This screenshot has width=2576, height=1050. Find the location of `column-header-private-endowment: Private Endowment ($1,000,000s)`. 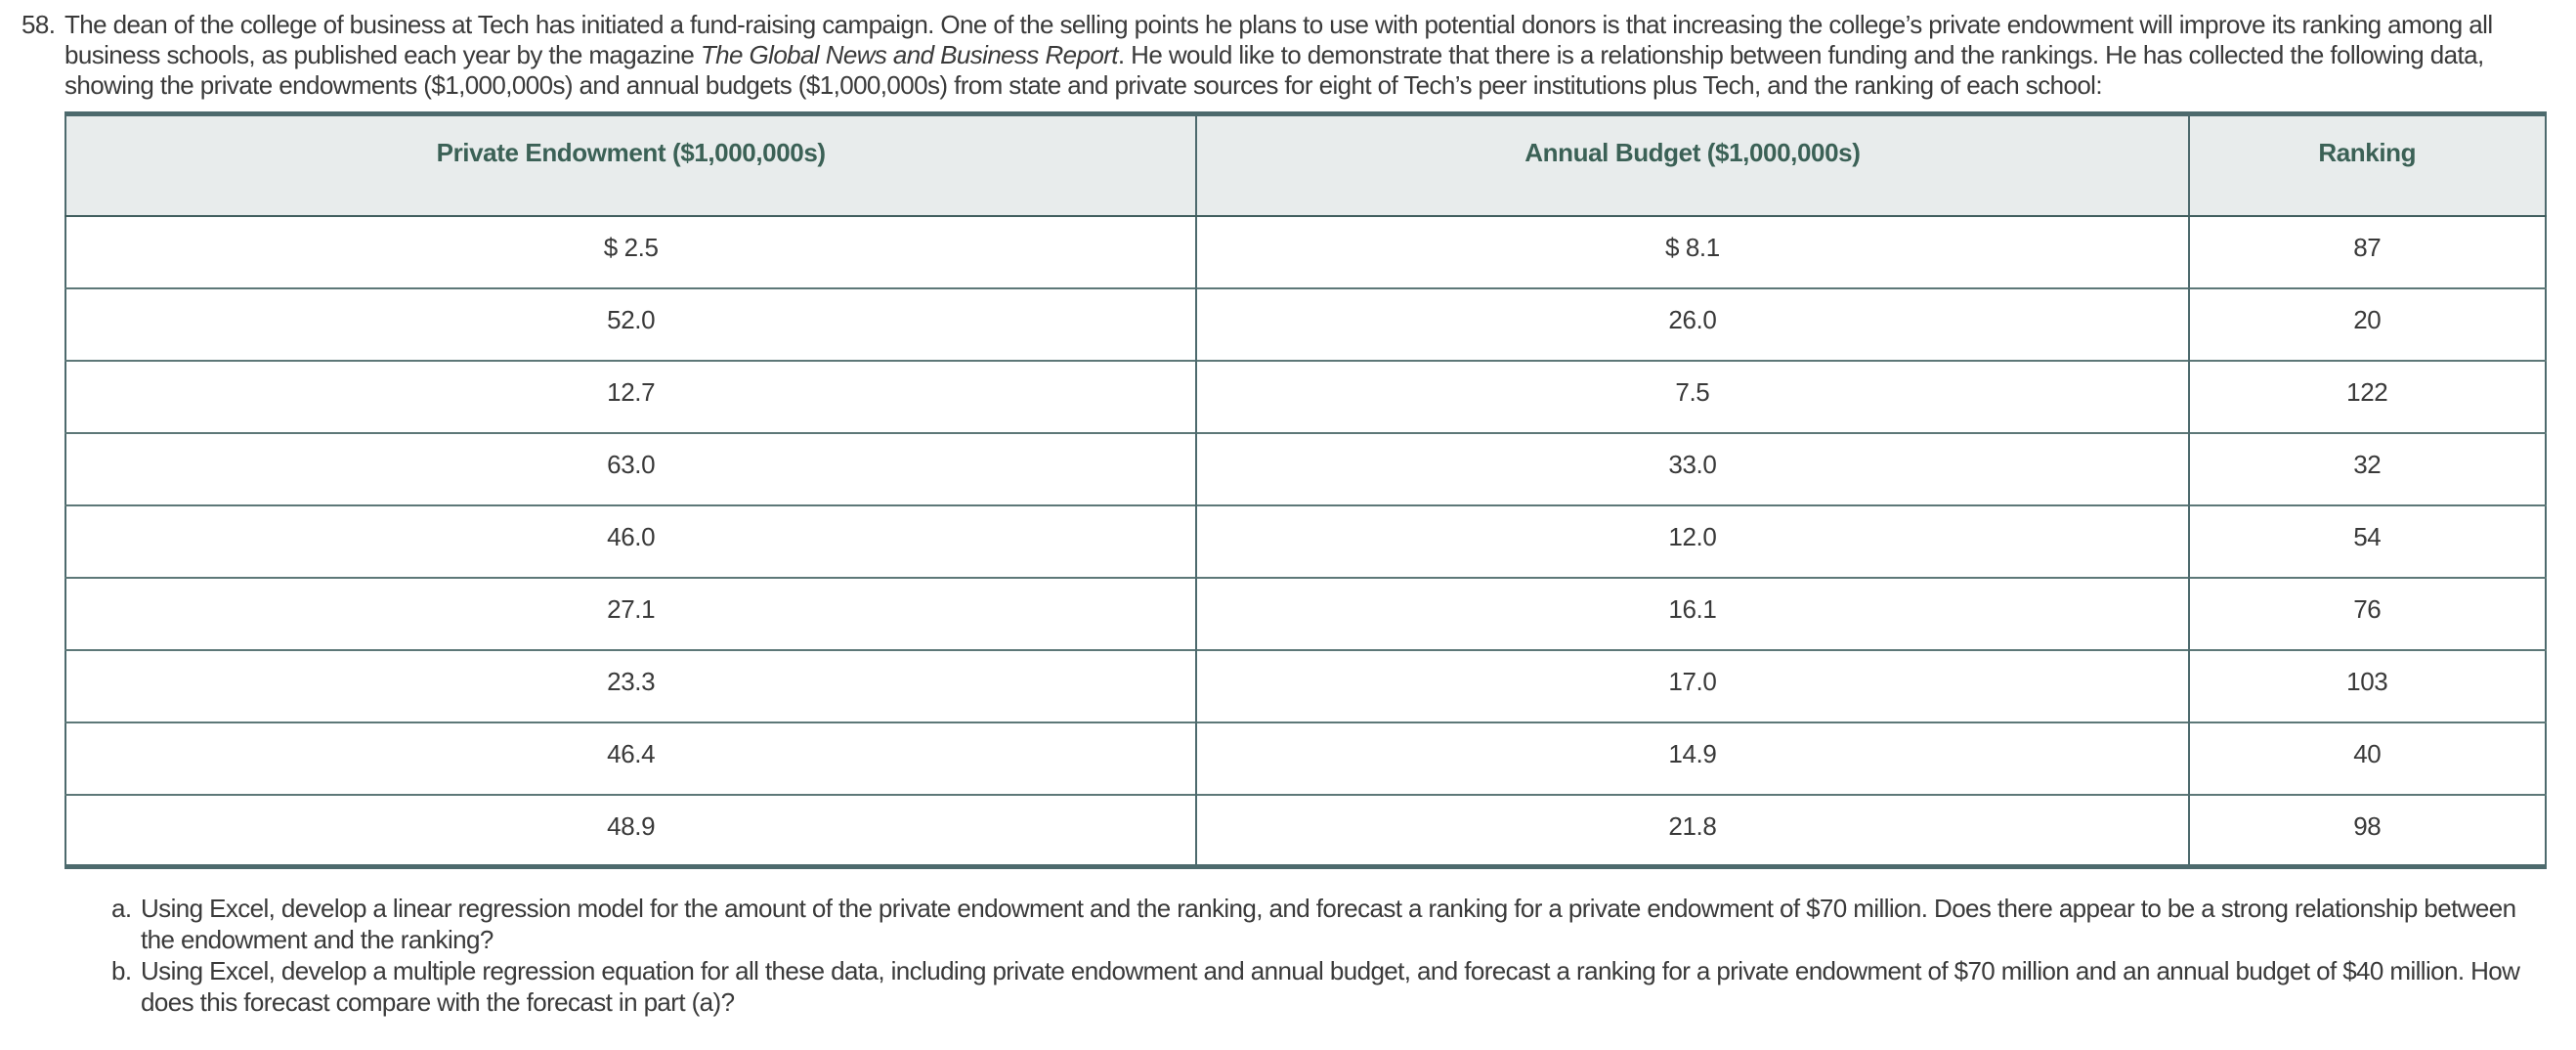

column-header-private-endowment: Private Endowment ($1,000,000s) is located at coordinates (631, 165).